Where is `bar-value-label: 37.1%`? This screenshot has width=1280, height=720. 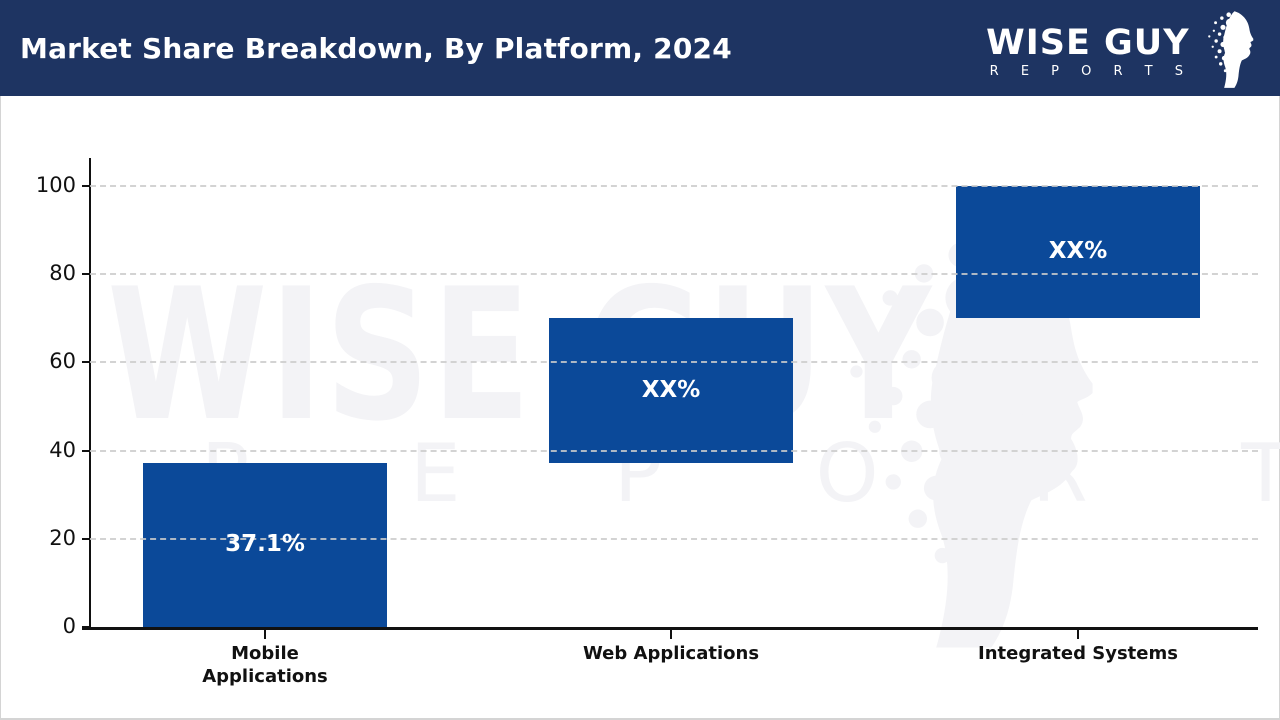
bar-value-label: 37.1% is located at coordinates (265, 544).